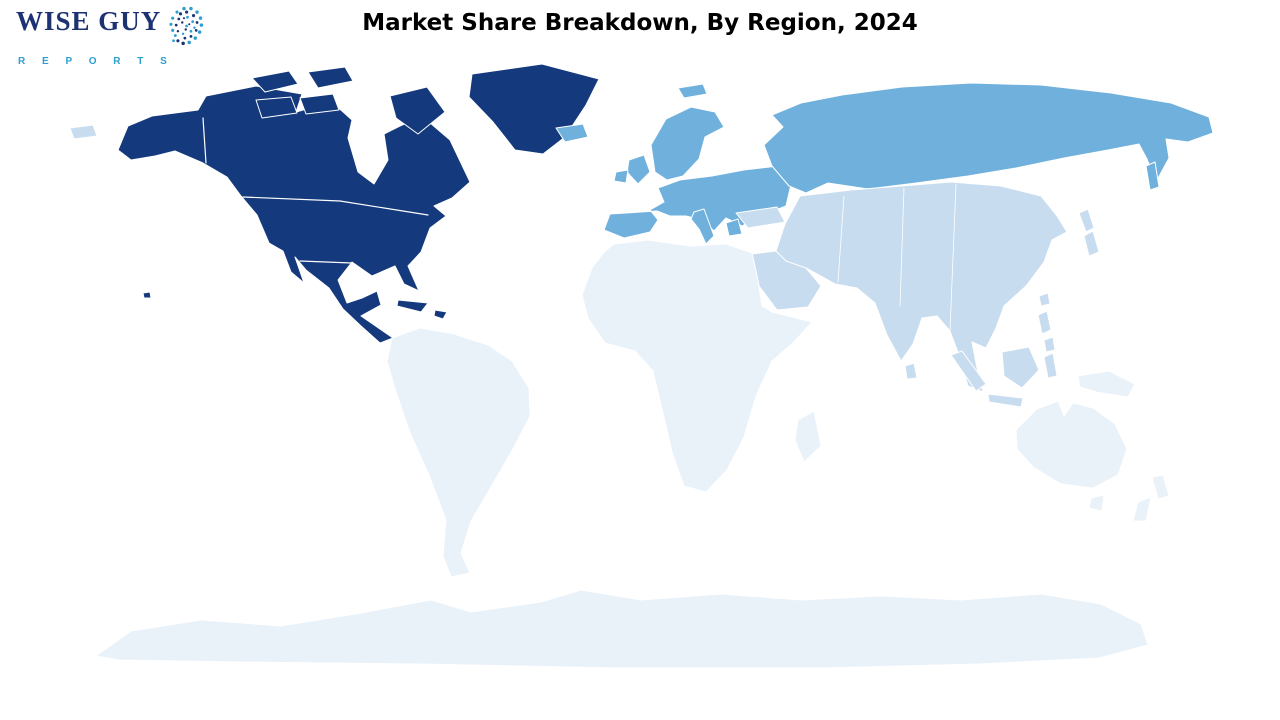 The width and height of the screenshot is (1280, 720). I want to click on country-antarctica, so click(622, 629).